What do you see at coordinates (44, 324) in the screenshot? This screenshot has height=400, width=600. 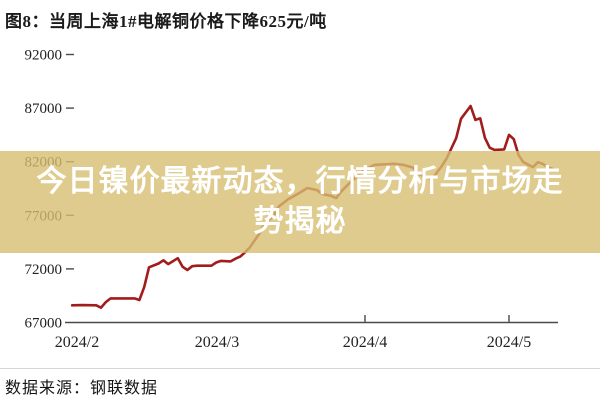 I see `y-axis-tick-label: 67000` at bounding box center [44, 324].